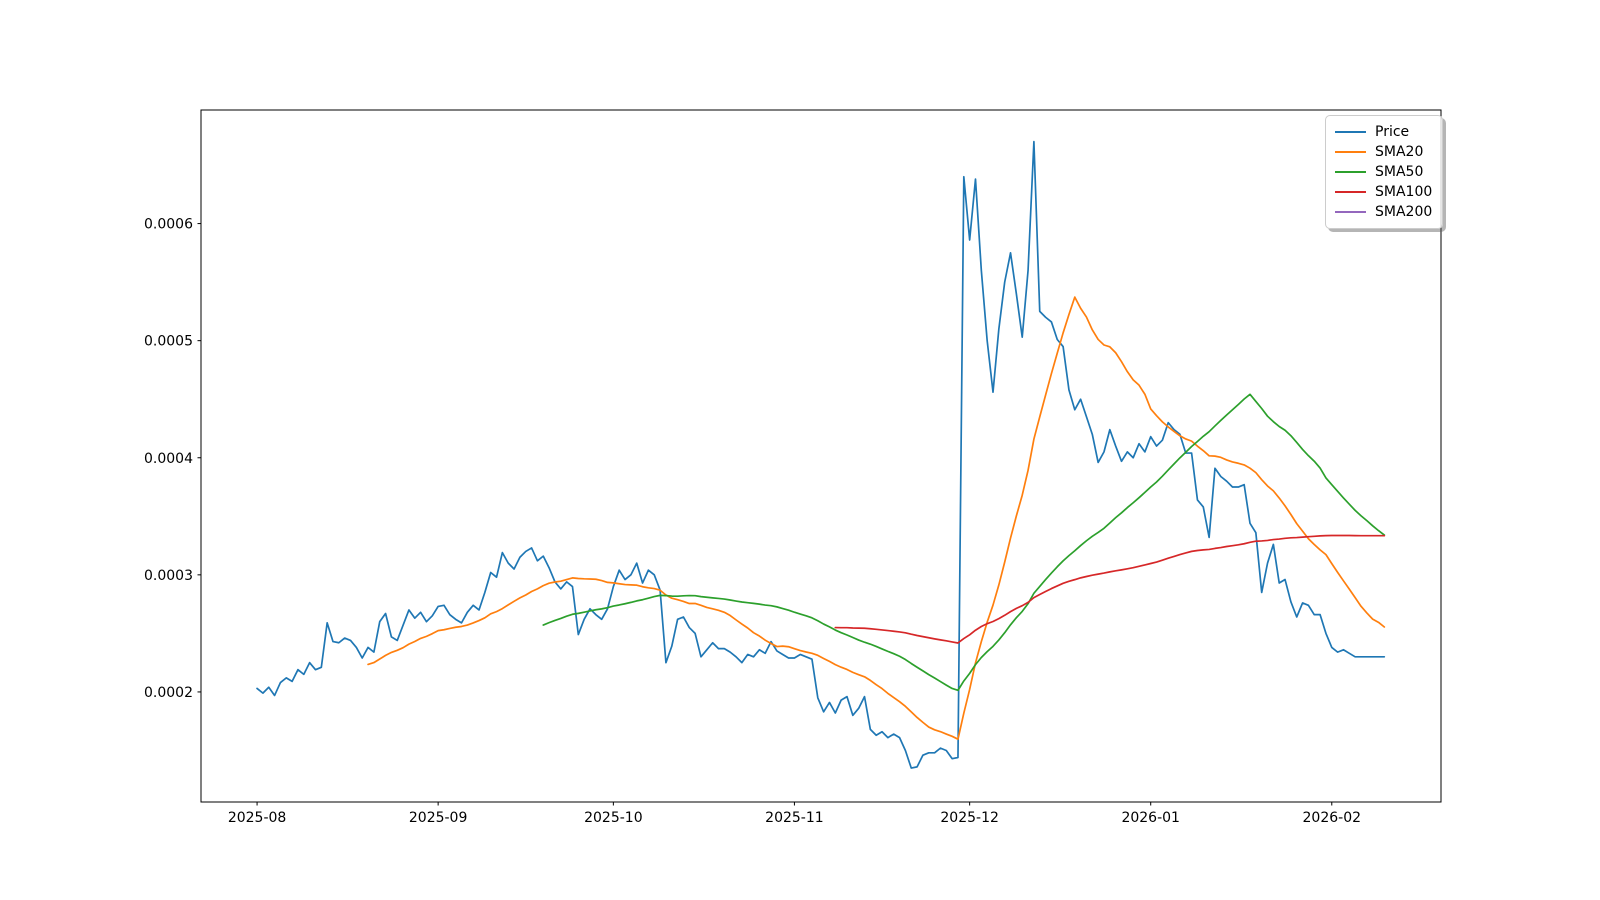 The height and width of the screenshot is (900, 1600). I want to click on price-line-sample-icon, so click(1350, 132).